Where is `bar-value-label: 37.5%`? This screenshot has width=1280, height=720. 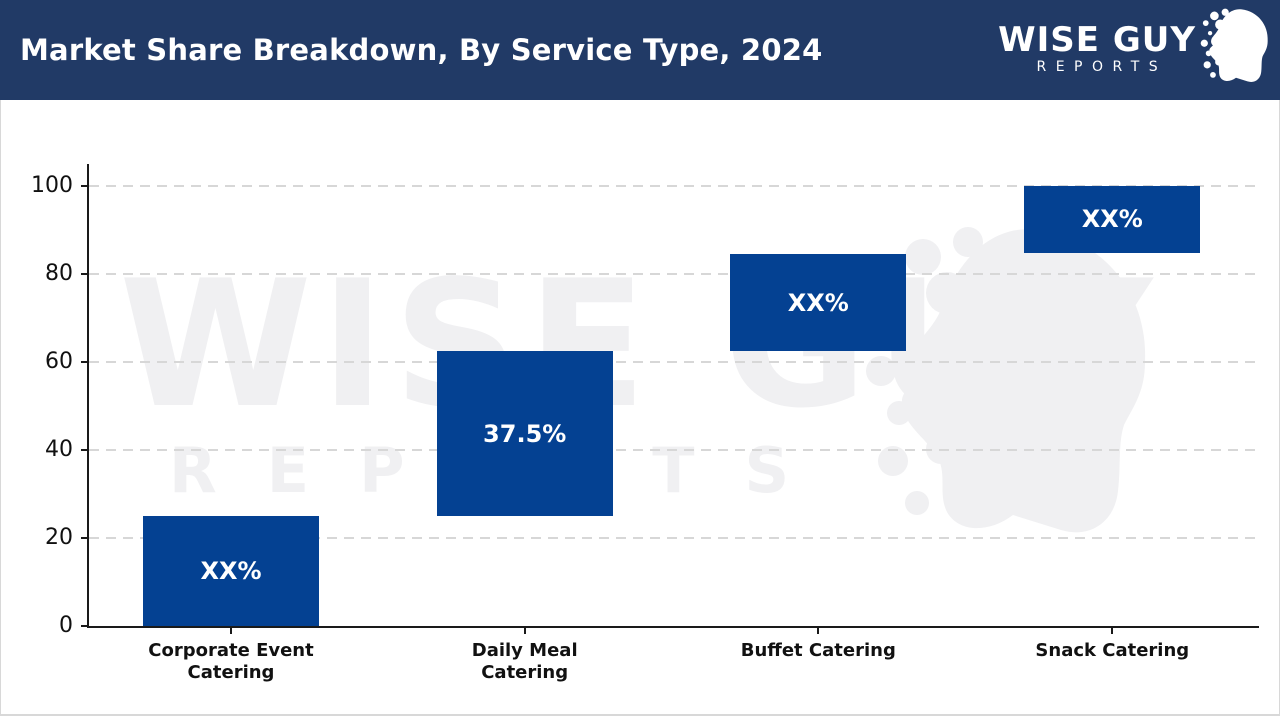 bar-value-label: 37.5% is located at coordinates (525, 433).